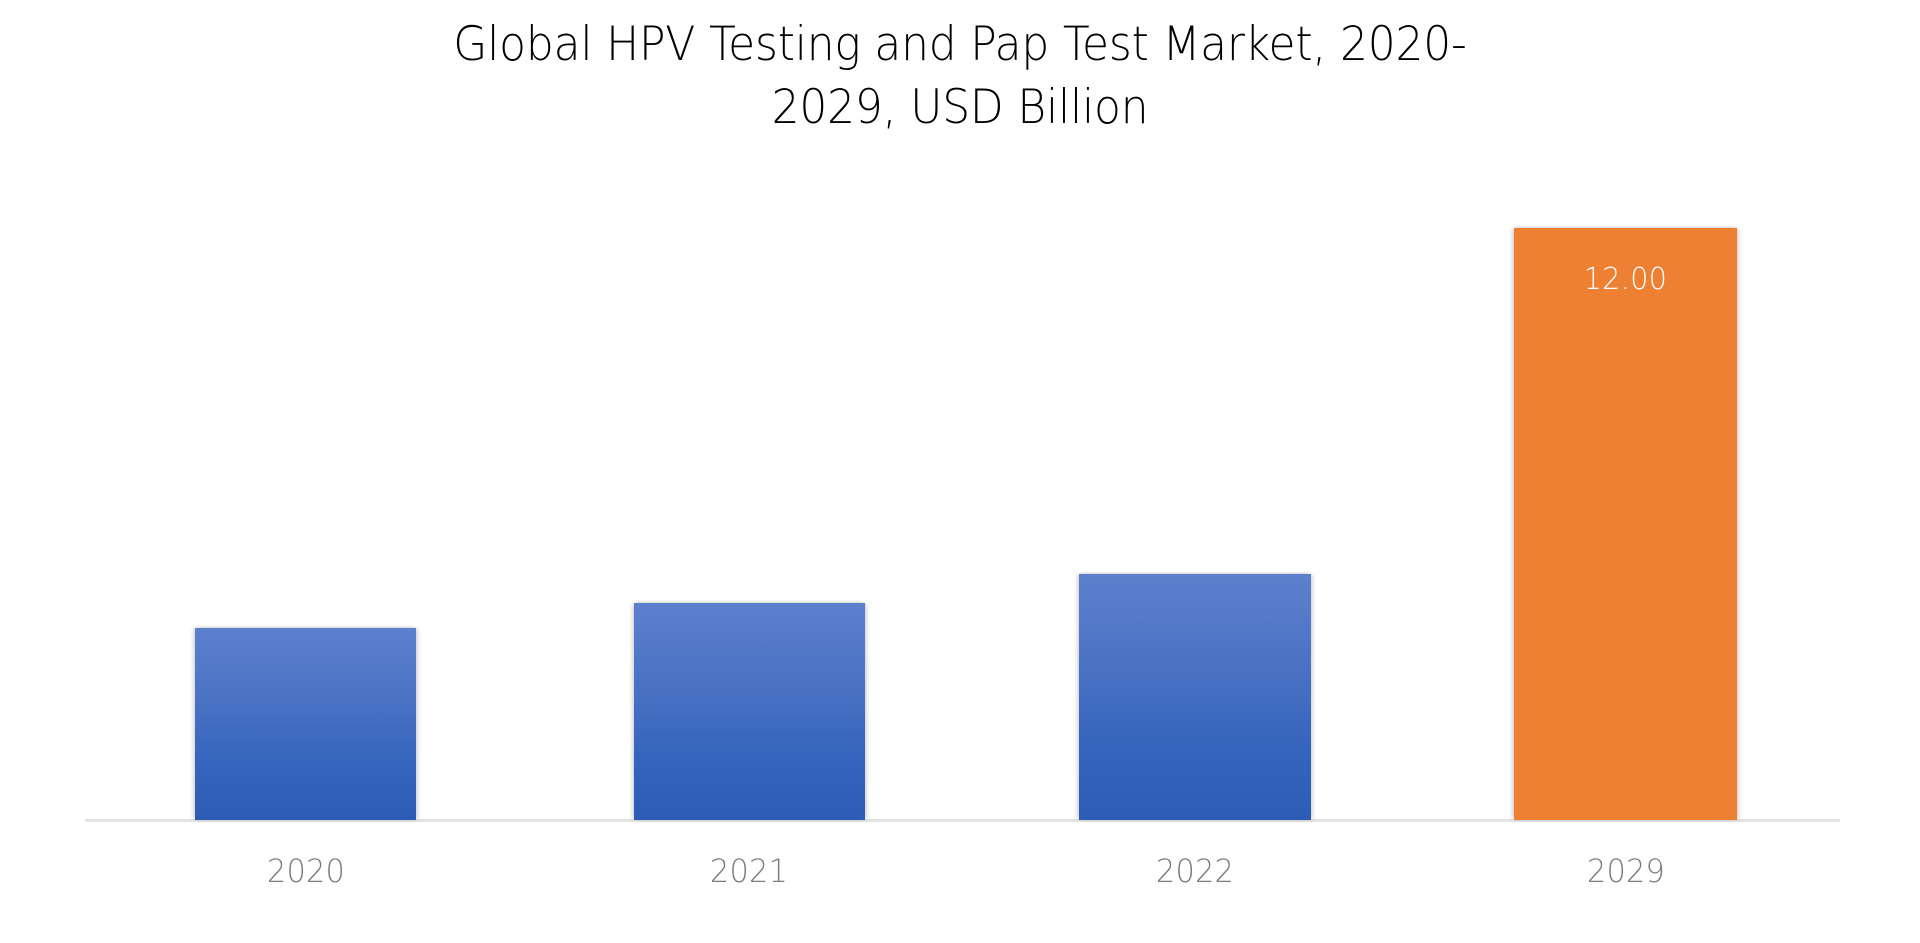 The image size is (1920, 943). Describe the element at coordinates (749, 871) in the screenshot. I see `category-label-2021: 2021` at that location.